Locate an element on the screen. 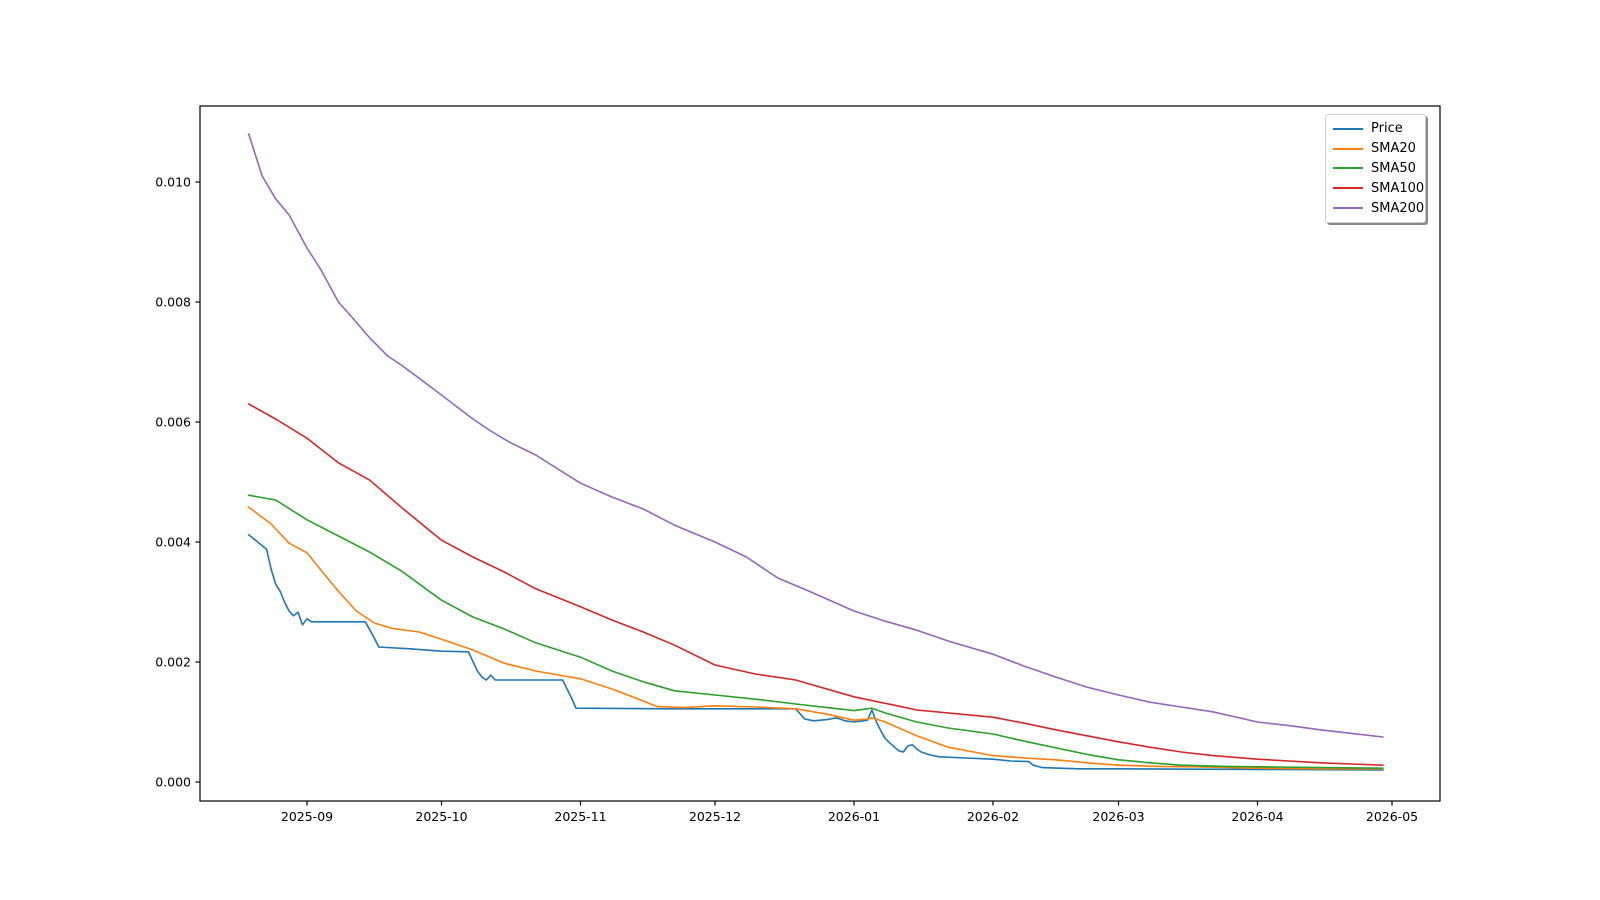 The image size is (1600, 900). legend-label: SMA100 is located at coordinates (1398, 188).